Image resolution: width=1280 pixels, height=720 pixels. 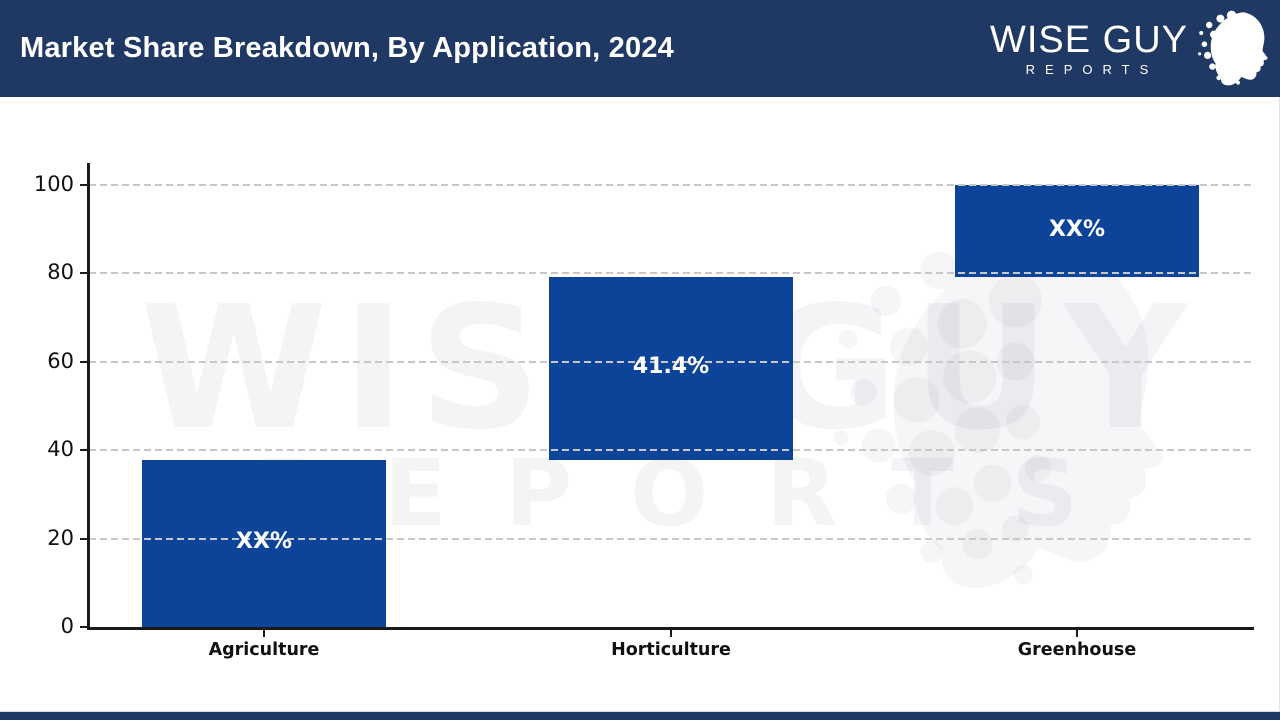 What do you see at coordinates (60, 537) in the screenshot?
I see `y-tick-label: 20` at bounding box center [60, 537].